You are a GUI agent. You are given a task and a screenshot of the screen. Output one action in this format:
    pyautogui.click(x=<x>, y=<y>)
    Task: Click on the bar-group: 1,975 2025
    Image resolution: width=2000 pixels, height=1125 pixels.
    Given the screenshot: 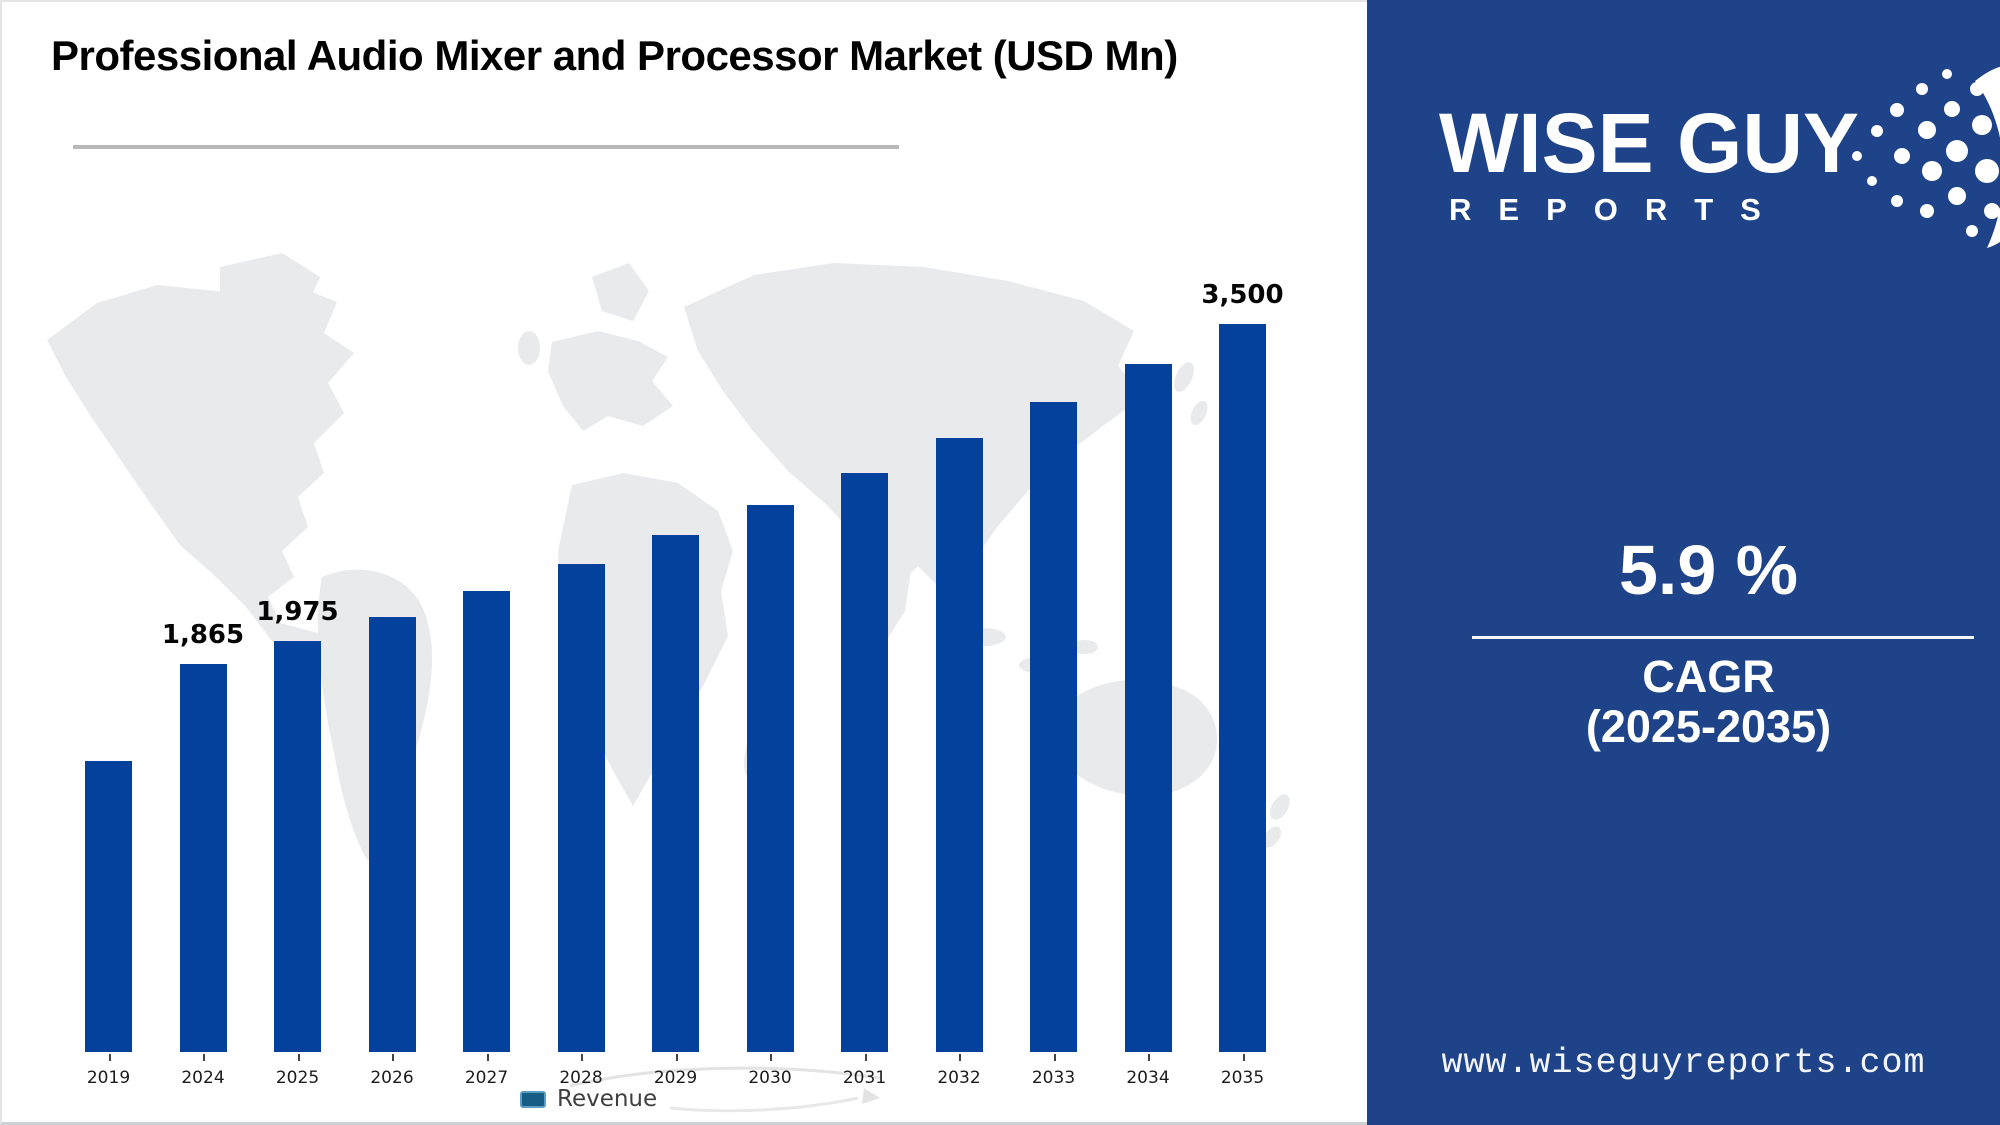 What is the action you would take?
    pyautogui.click(x=297, y=700)
    